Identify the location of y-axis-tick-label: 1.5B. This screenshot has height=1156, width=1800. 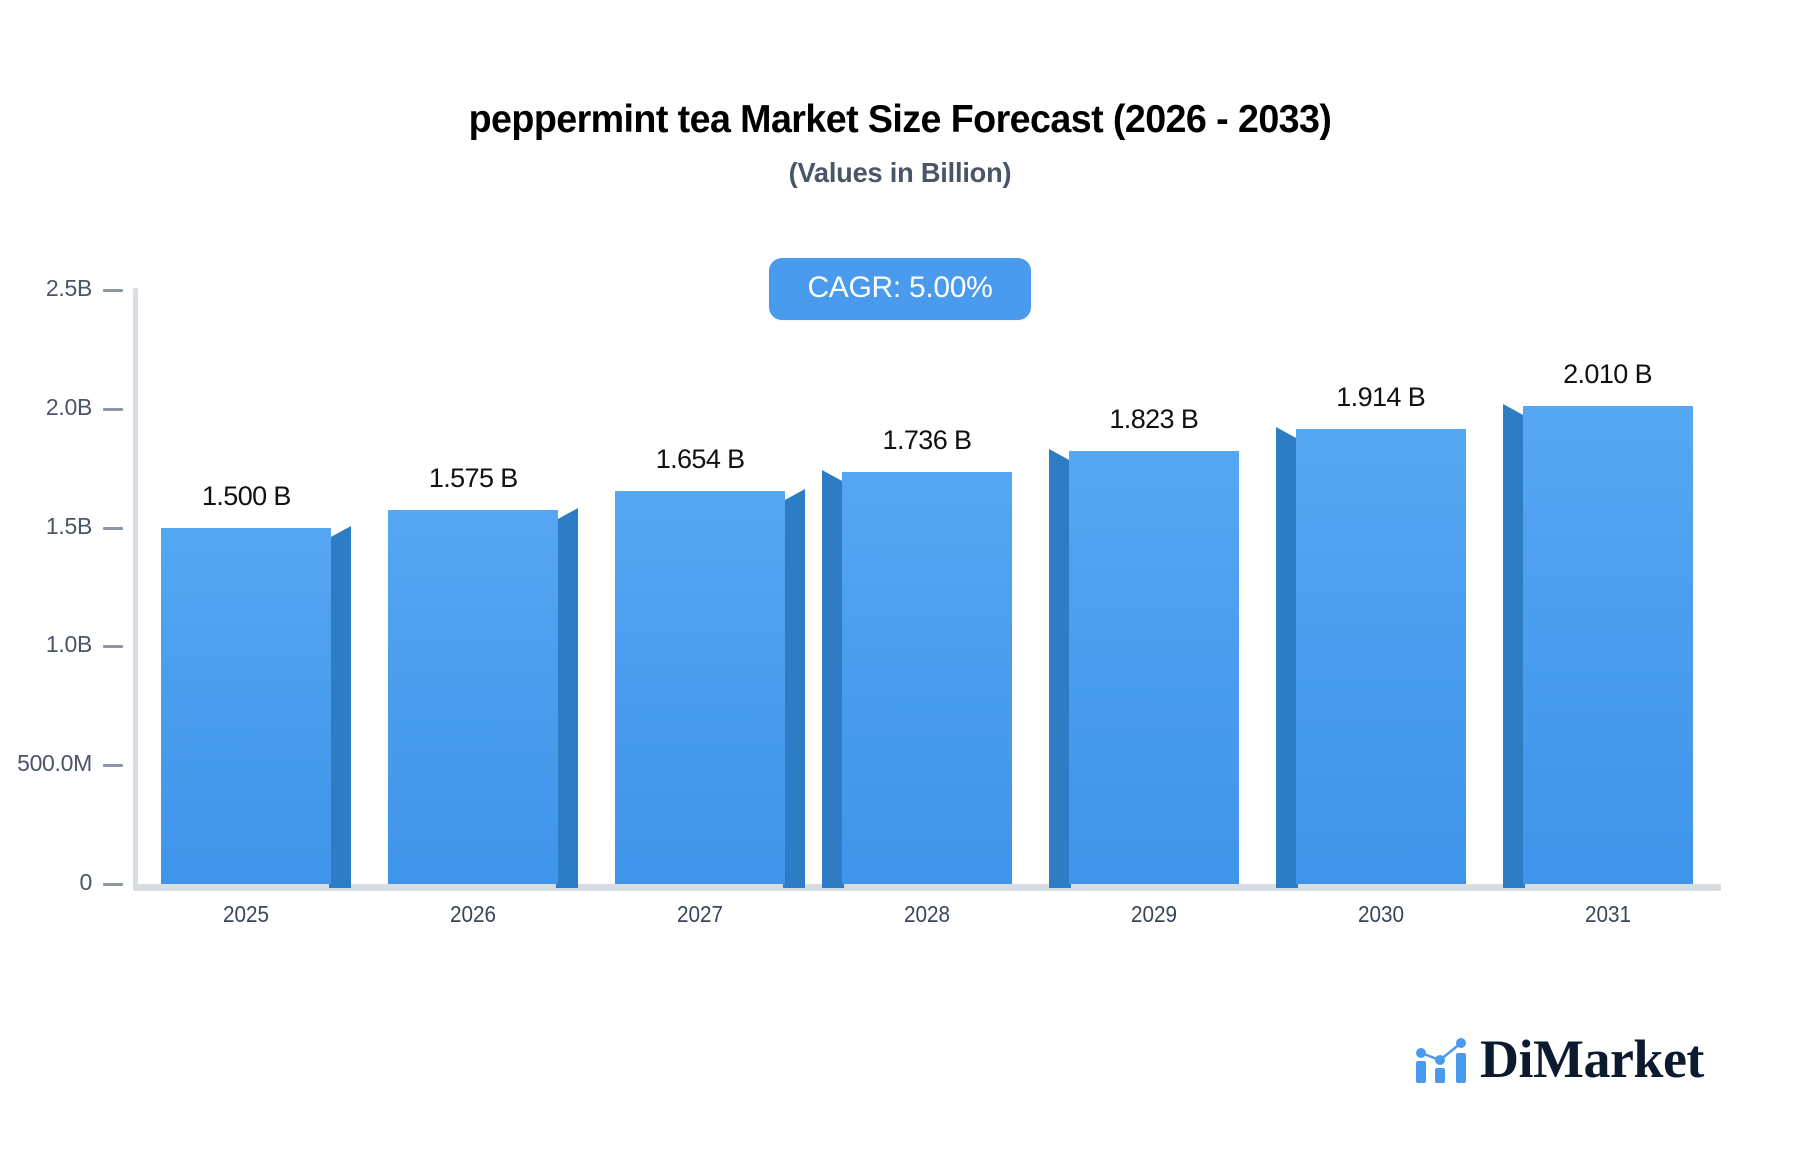
(68, 525).